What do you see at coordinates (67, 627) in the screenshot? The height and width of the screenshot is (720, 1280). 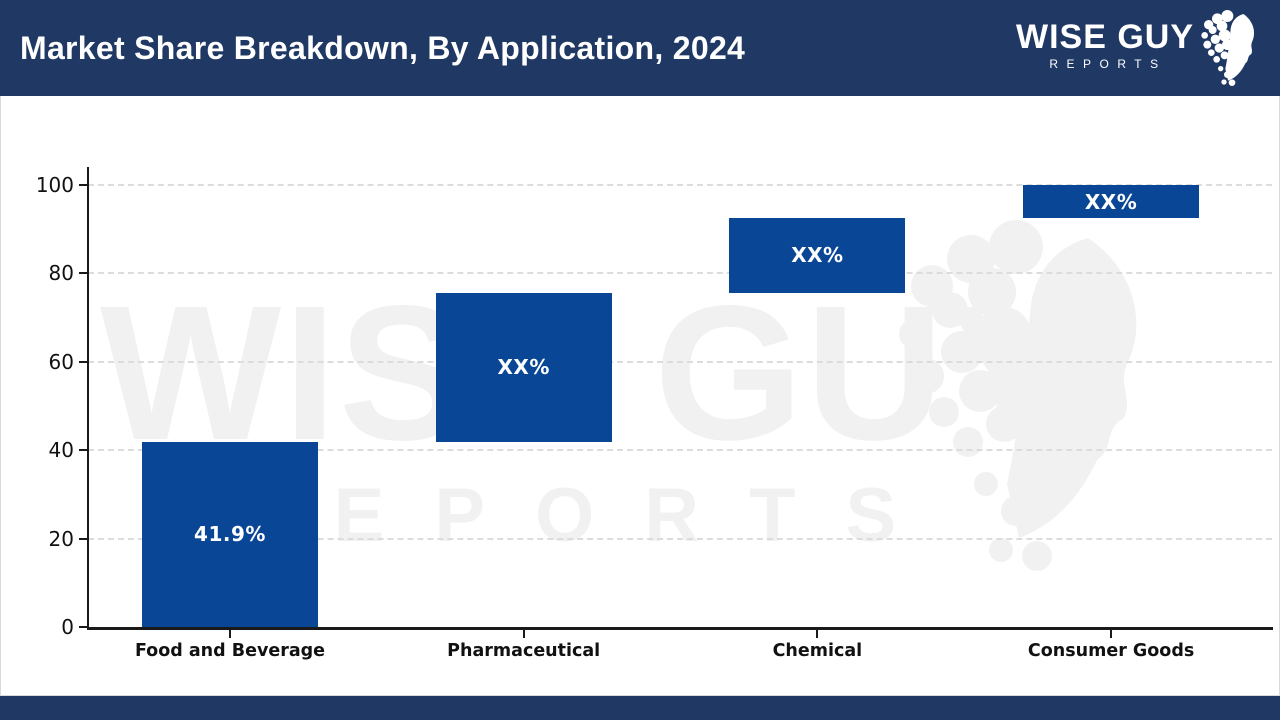 I see `y-tick-label-0: 0` at bounding box center [67, 627].